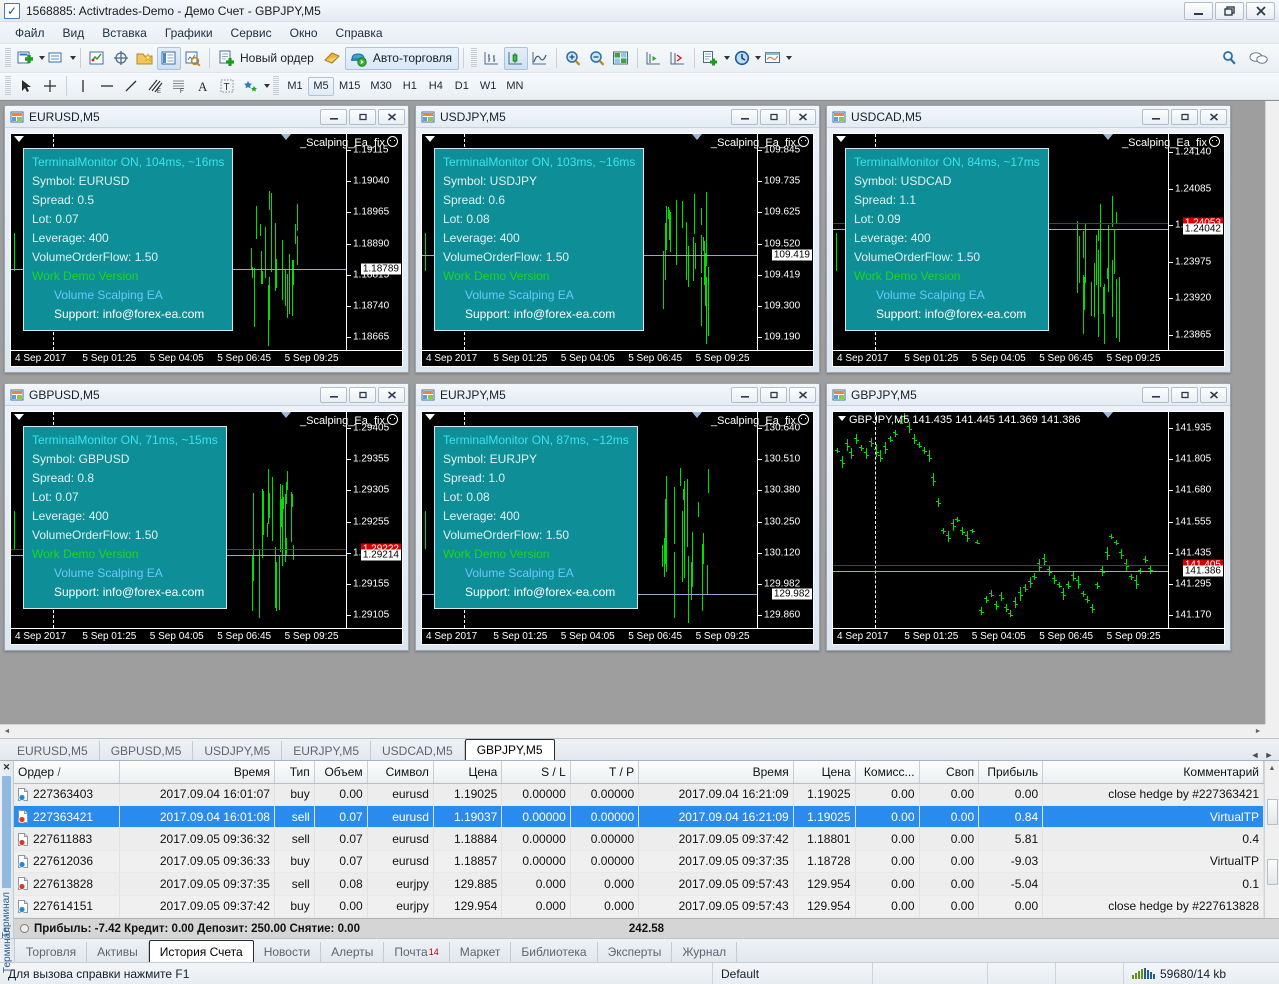  I want to click on orders-column-8: Время, so click(716, 772).